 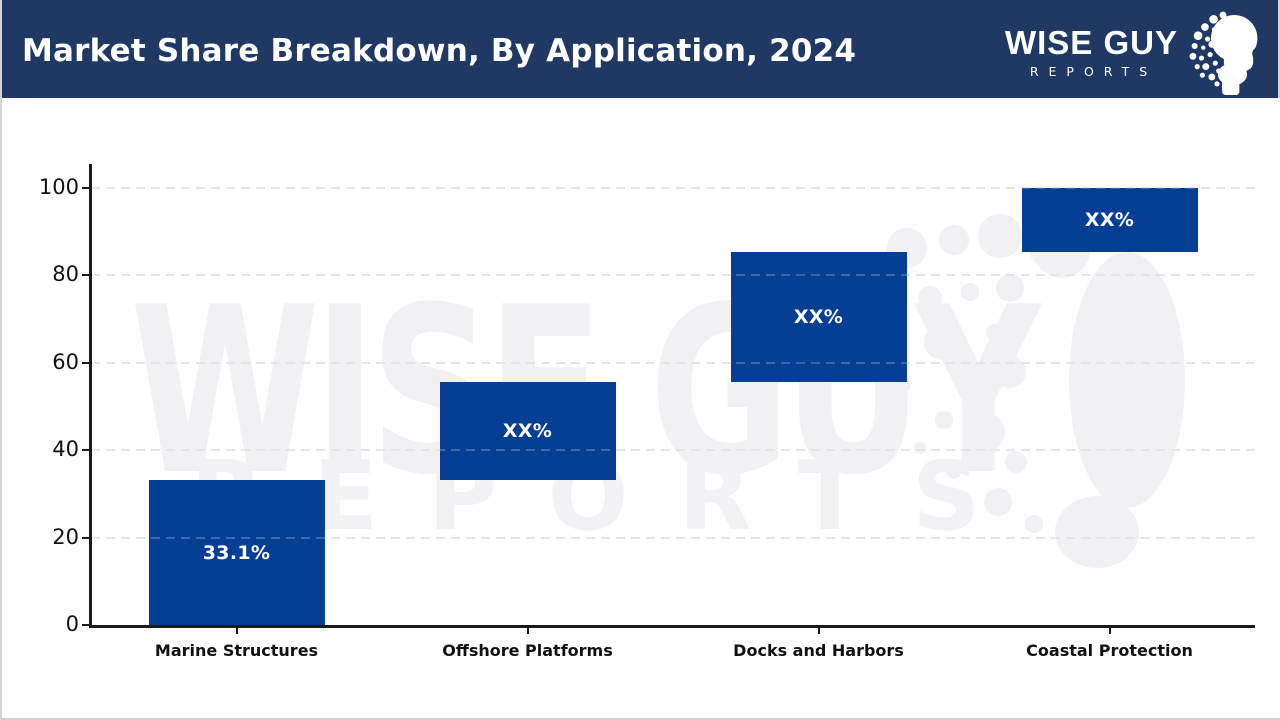 I want to click on category-label-1: Offshore Platforms, so click(x=527, y=650).